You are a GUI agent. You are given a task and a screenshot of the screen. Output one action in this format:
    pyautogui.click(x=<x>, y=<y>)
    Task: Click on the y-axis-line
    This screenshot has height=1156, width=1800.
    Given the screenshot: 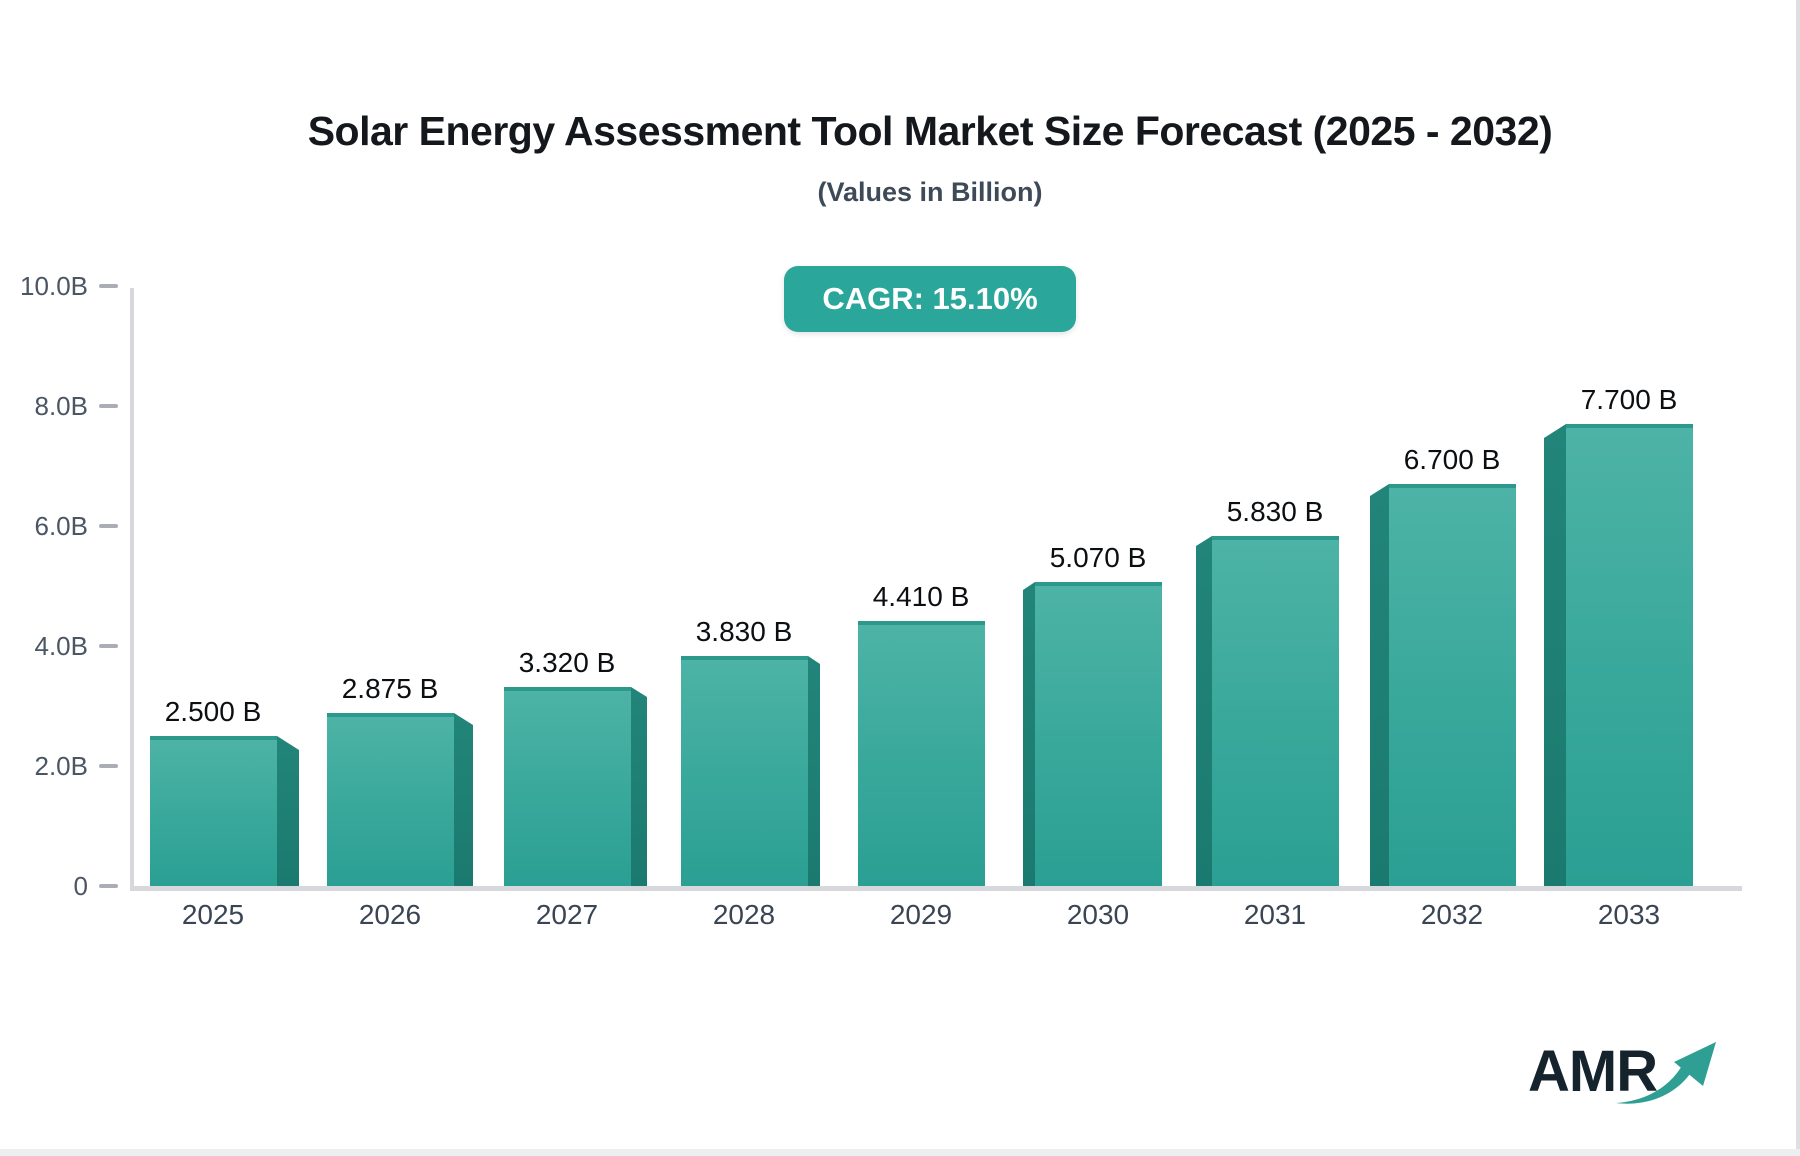 What is the action you would take?
    pyautogui.click(x=132, y=588)
    